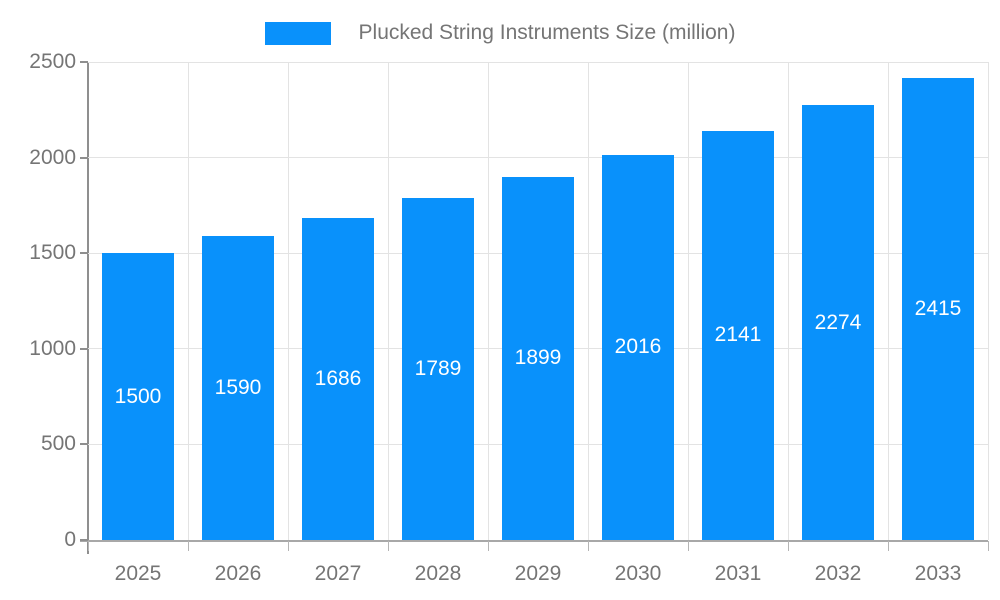 The image size is (1000, 600). I want to click on bar-value-label: 1500, so click(138, 396).